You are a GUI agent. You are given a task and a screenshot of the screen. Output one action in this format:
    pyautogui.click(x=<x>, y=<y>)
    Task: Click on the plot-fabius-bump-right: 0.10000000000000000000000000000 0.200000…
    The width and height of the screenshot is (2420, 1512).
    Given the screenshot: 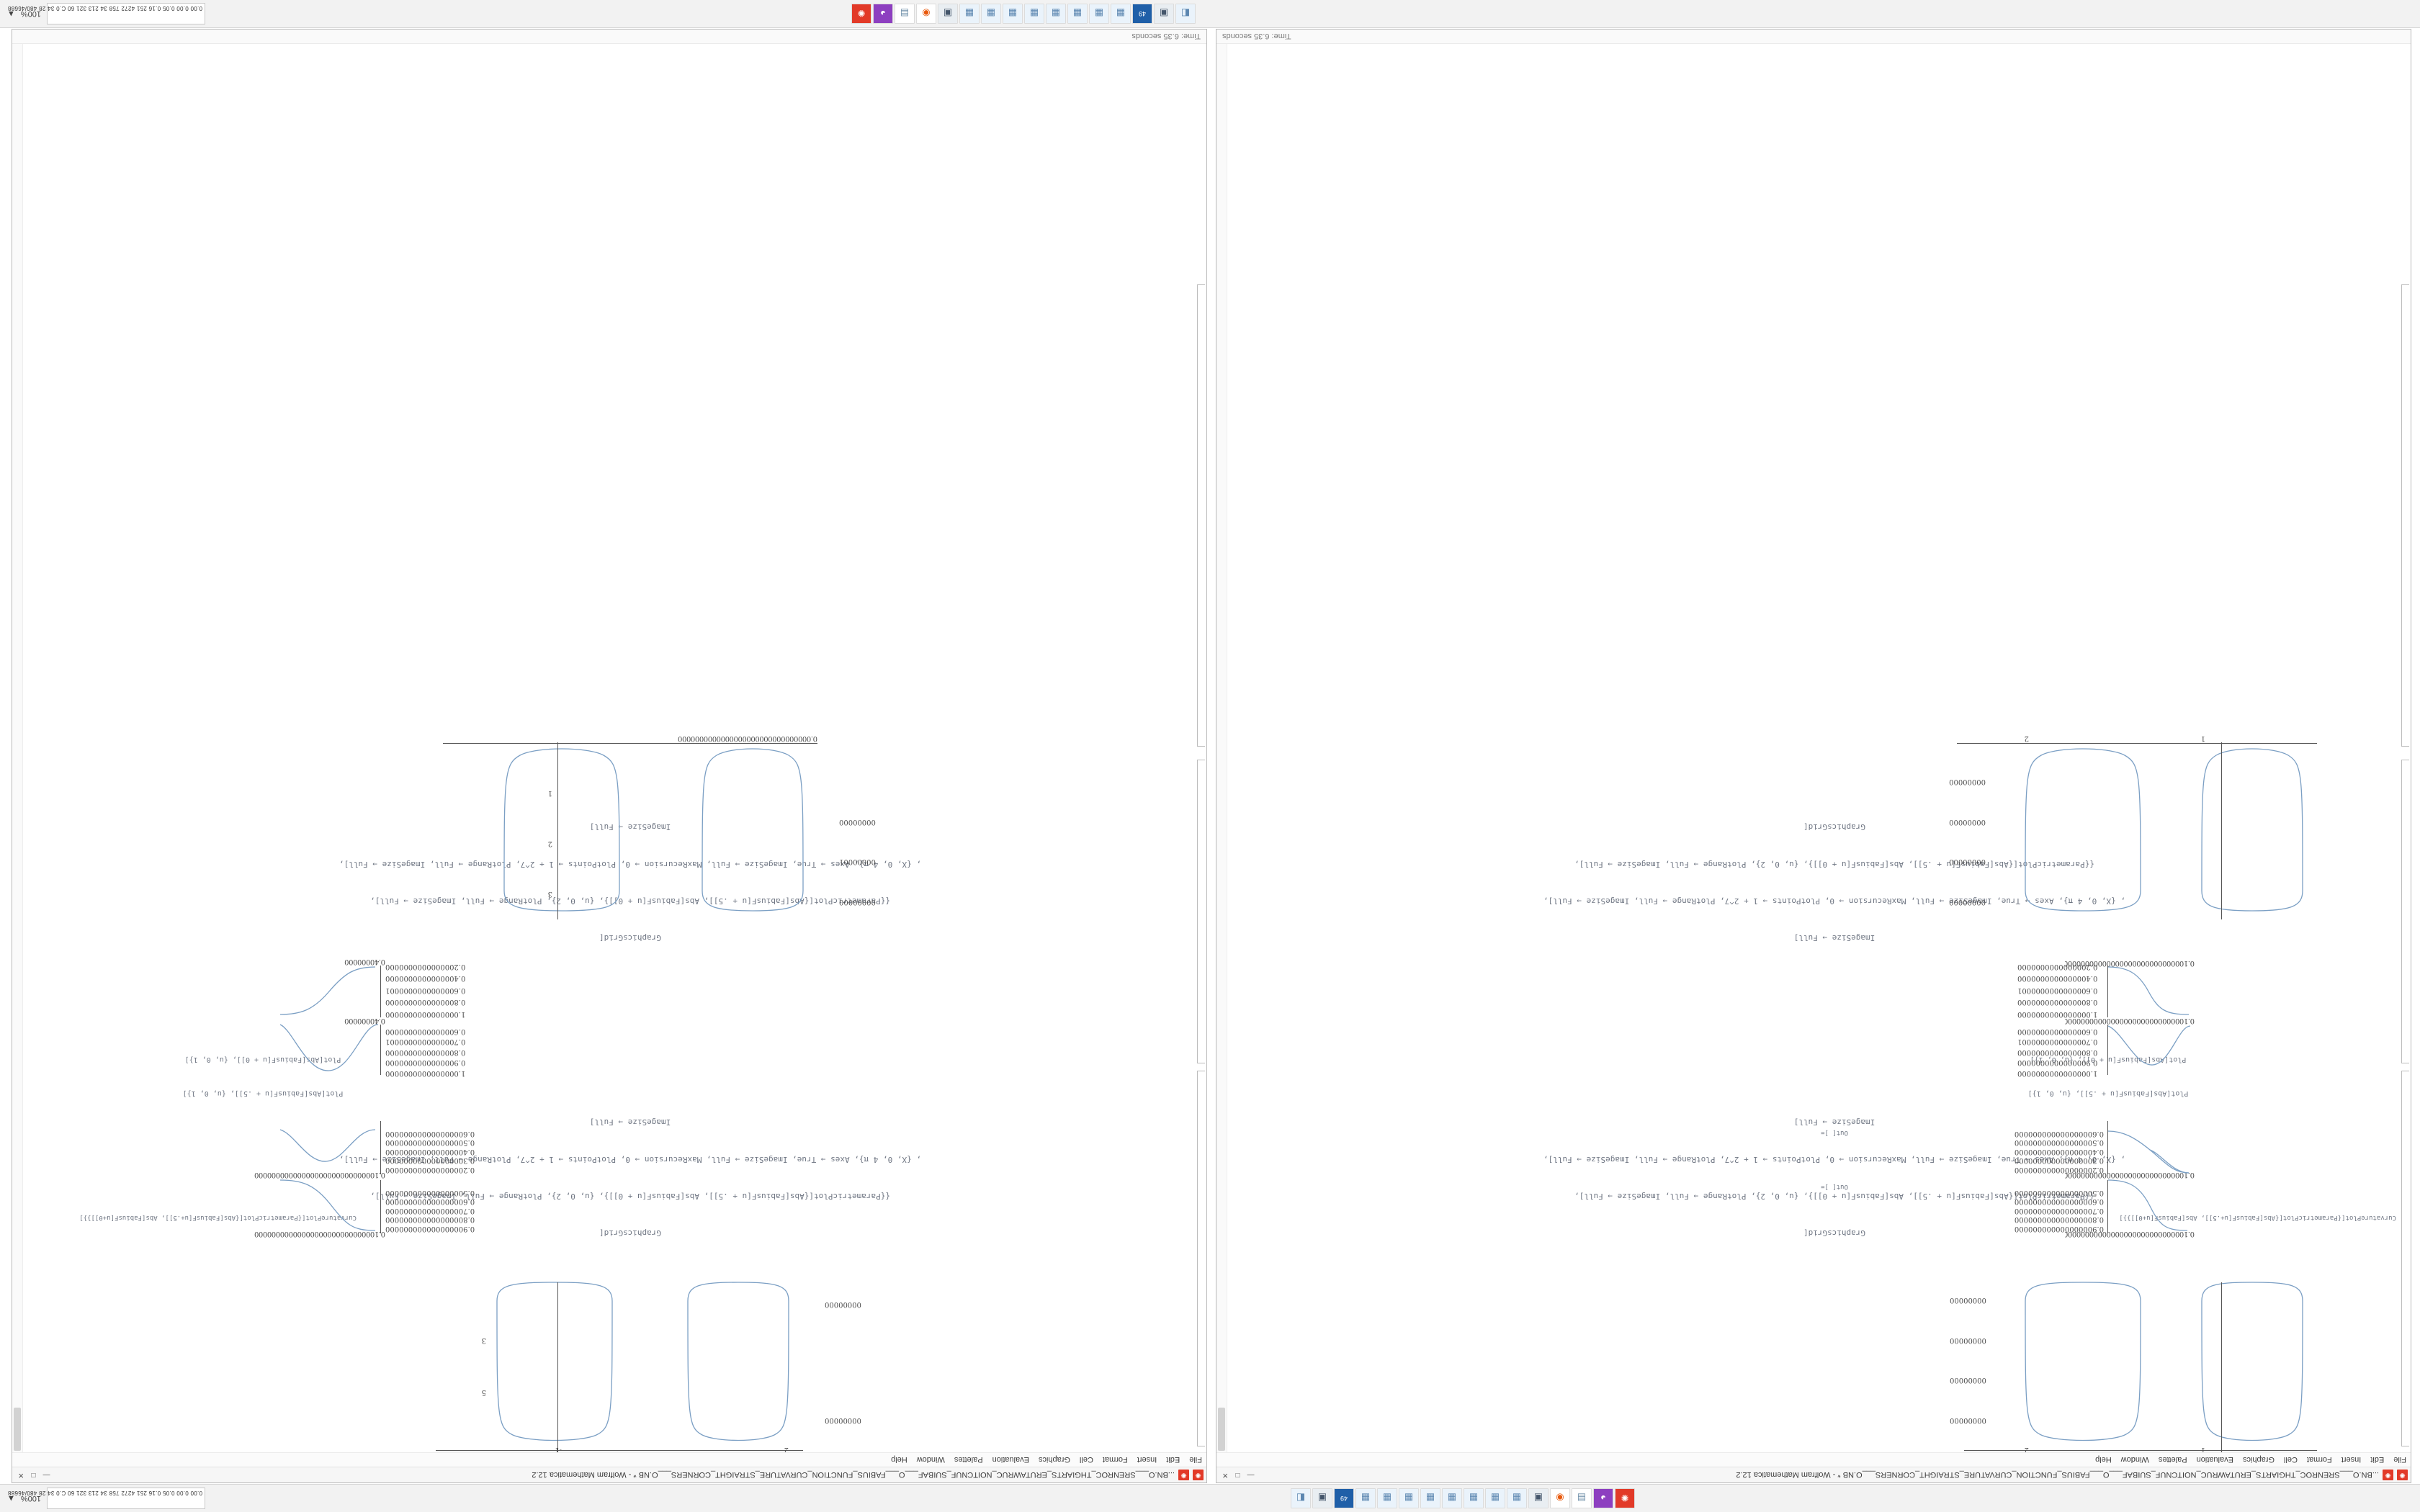 What is the action you would take?
    pyautogui.click(x=358, y=1149)
    